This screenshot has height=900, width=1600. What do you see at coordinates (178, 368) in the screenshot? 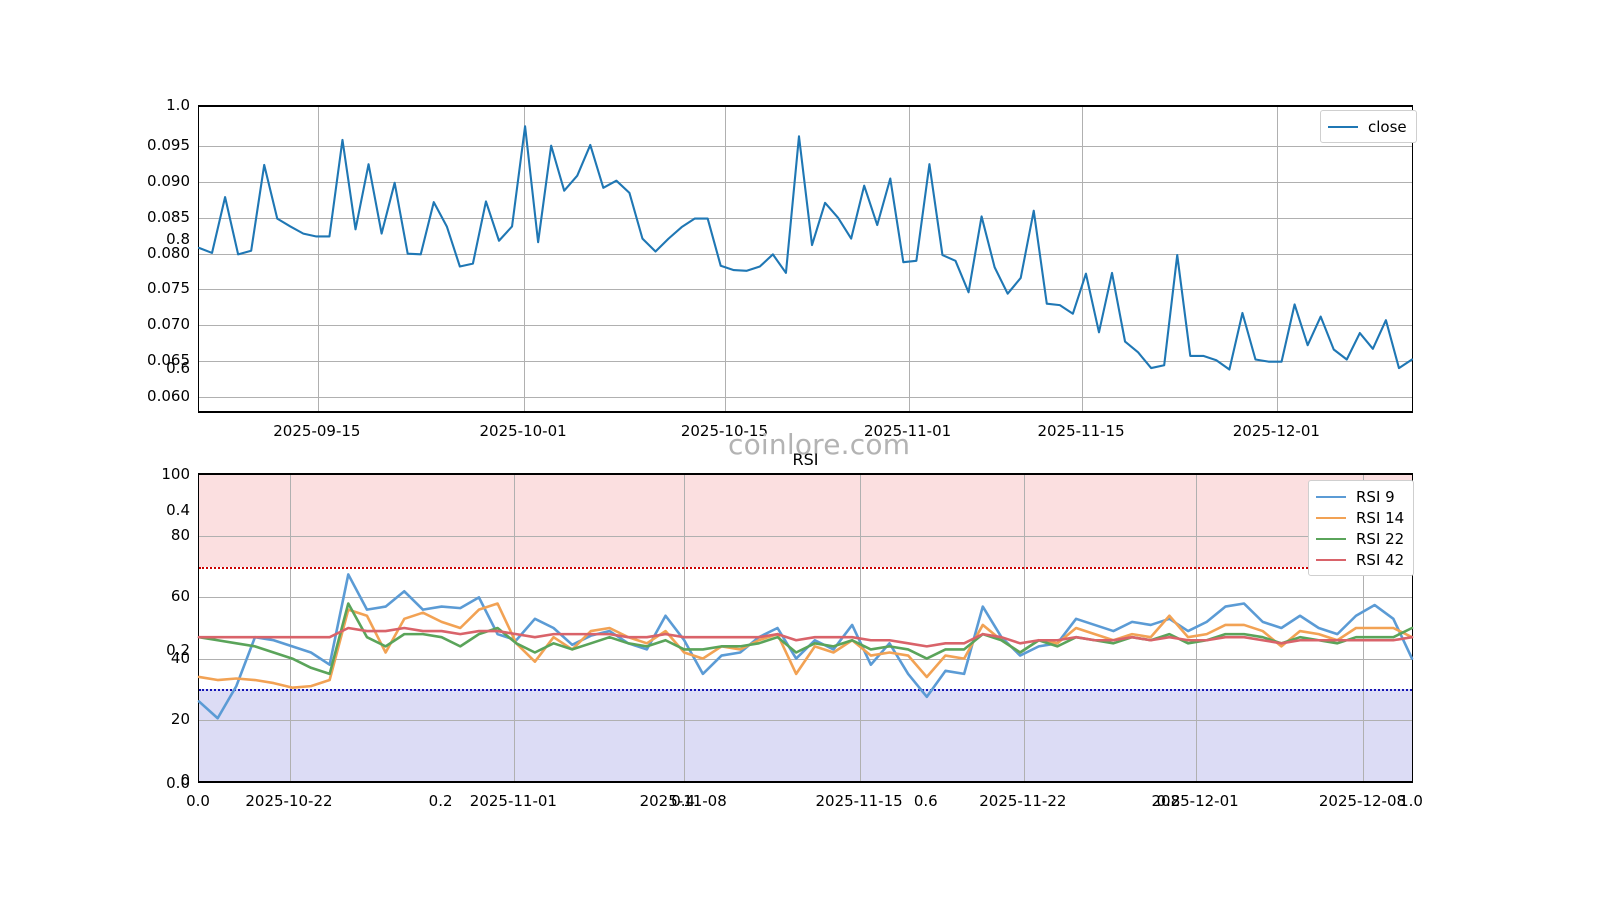
I see `price-secondary-y-tick-label: 0.6` at bounding box center [178, 368].